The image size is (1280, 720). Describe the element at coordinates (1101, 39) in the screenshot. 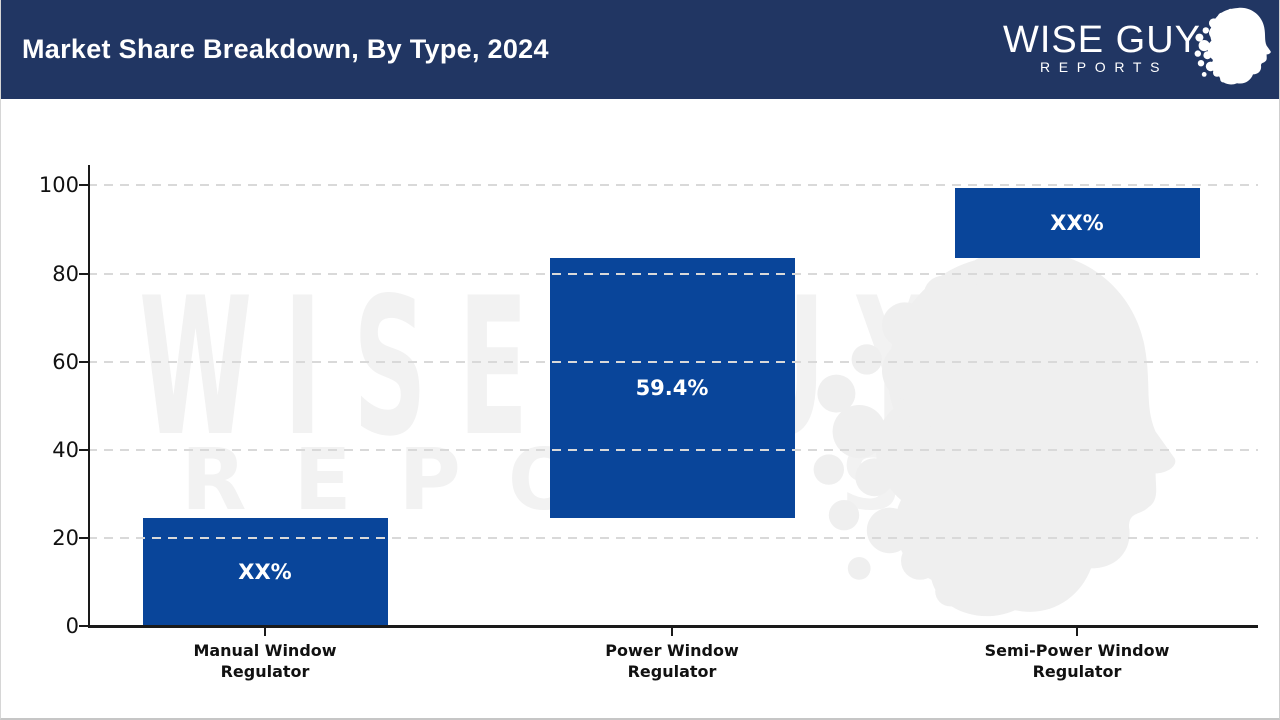

I see `logo-wiseguy-text: WISE GUY` at that location.